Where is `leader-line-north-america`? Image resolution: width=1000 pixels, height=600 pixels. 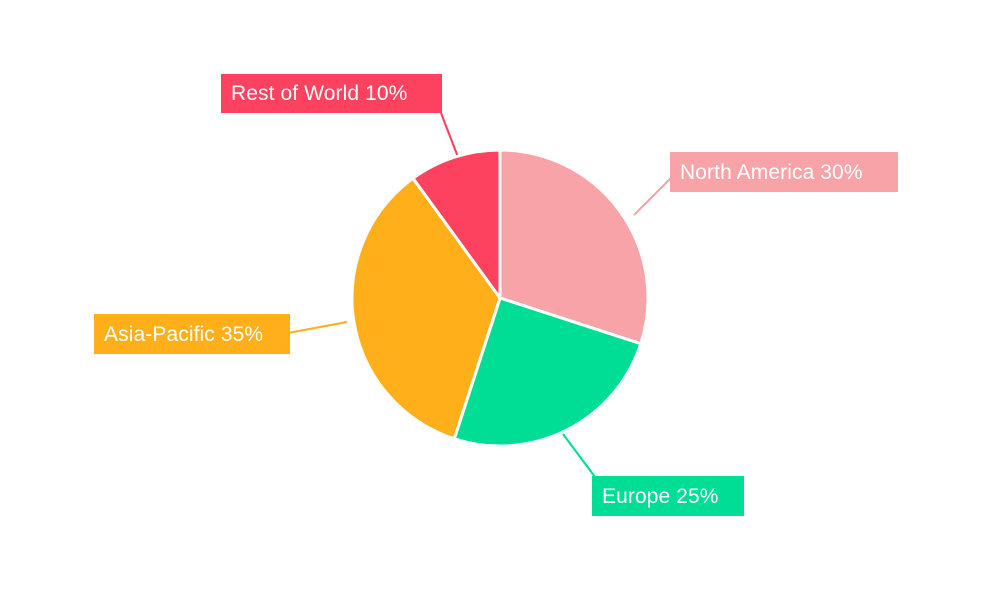
leader-line-north-america is located at coordinates (653, 196).